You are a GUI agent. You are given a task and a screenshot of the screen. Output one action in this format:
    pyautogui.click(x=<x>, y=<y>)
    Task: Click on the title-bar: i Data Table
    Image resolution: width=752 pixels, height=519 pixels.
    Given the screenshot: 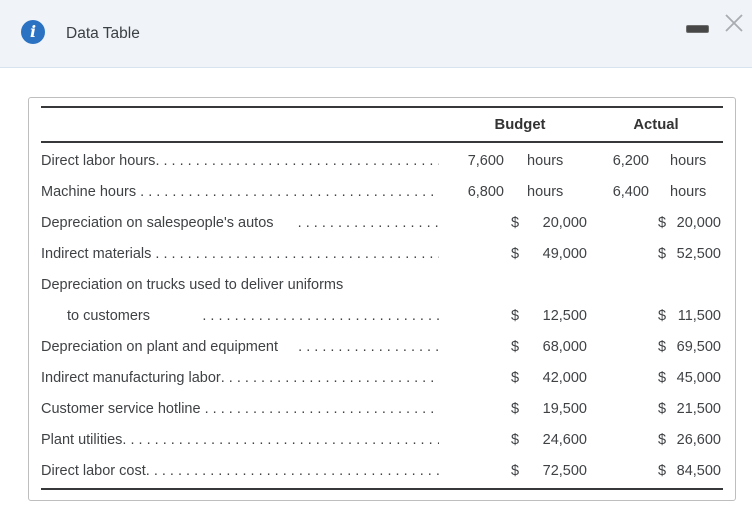 What is the action you would take?
    pyautogui.click(x=376, y=34)
    